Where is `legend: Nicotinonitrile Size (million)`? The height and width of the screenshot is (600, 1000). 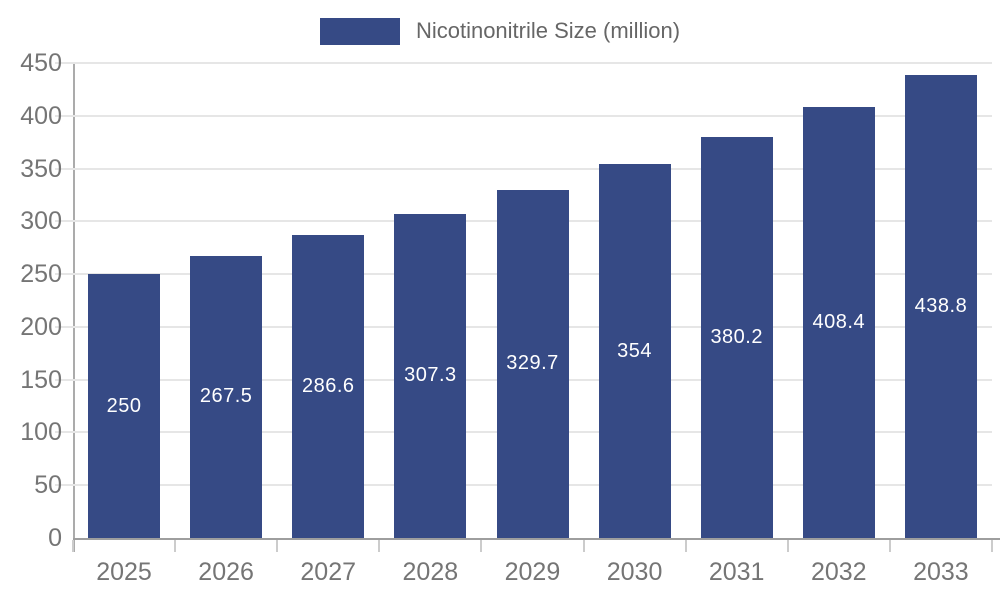 legend: Nicotinonitrile Size (million) is located at coordinates (500, 31).